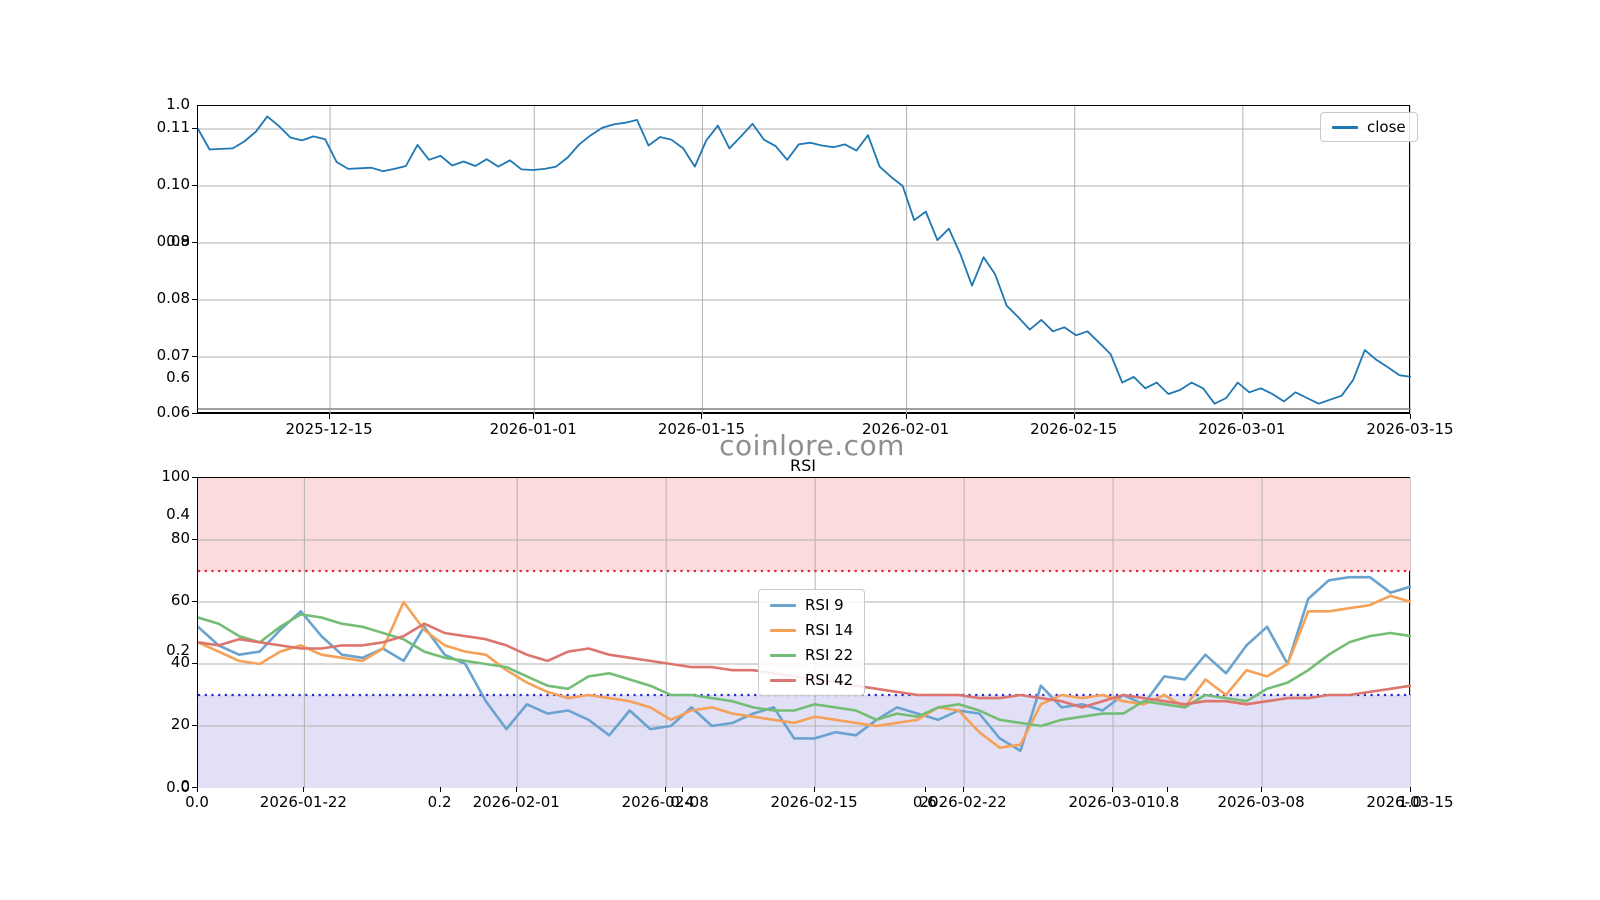 This screenshot has height=900, width=1600. I want to click on legend-label: RSI 9, so click(824, 605).